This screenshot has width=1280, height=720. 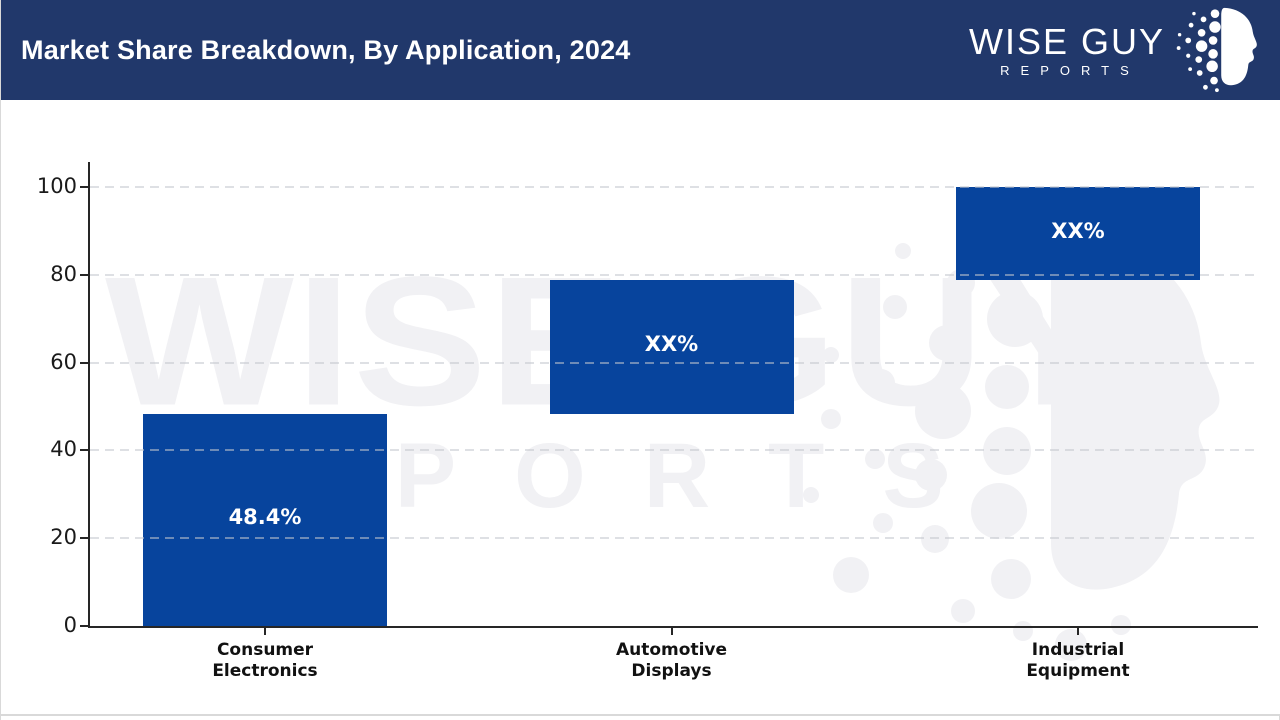 What do you see at coordinates (673, 627) in the screenshot?
I see `x-axis-spine` at bounding box center [673, 627].